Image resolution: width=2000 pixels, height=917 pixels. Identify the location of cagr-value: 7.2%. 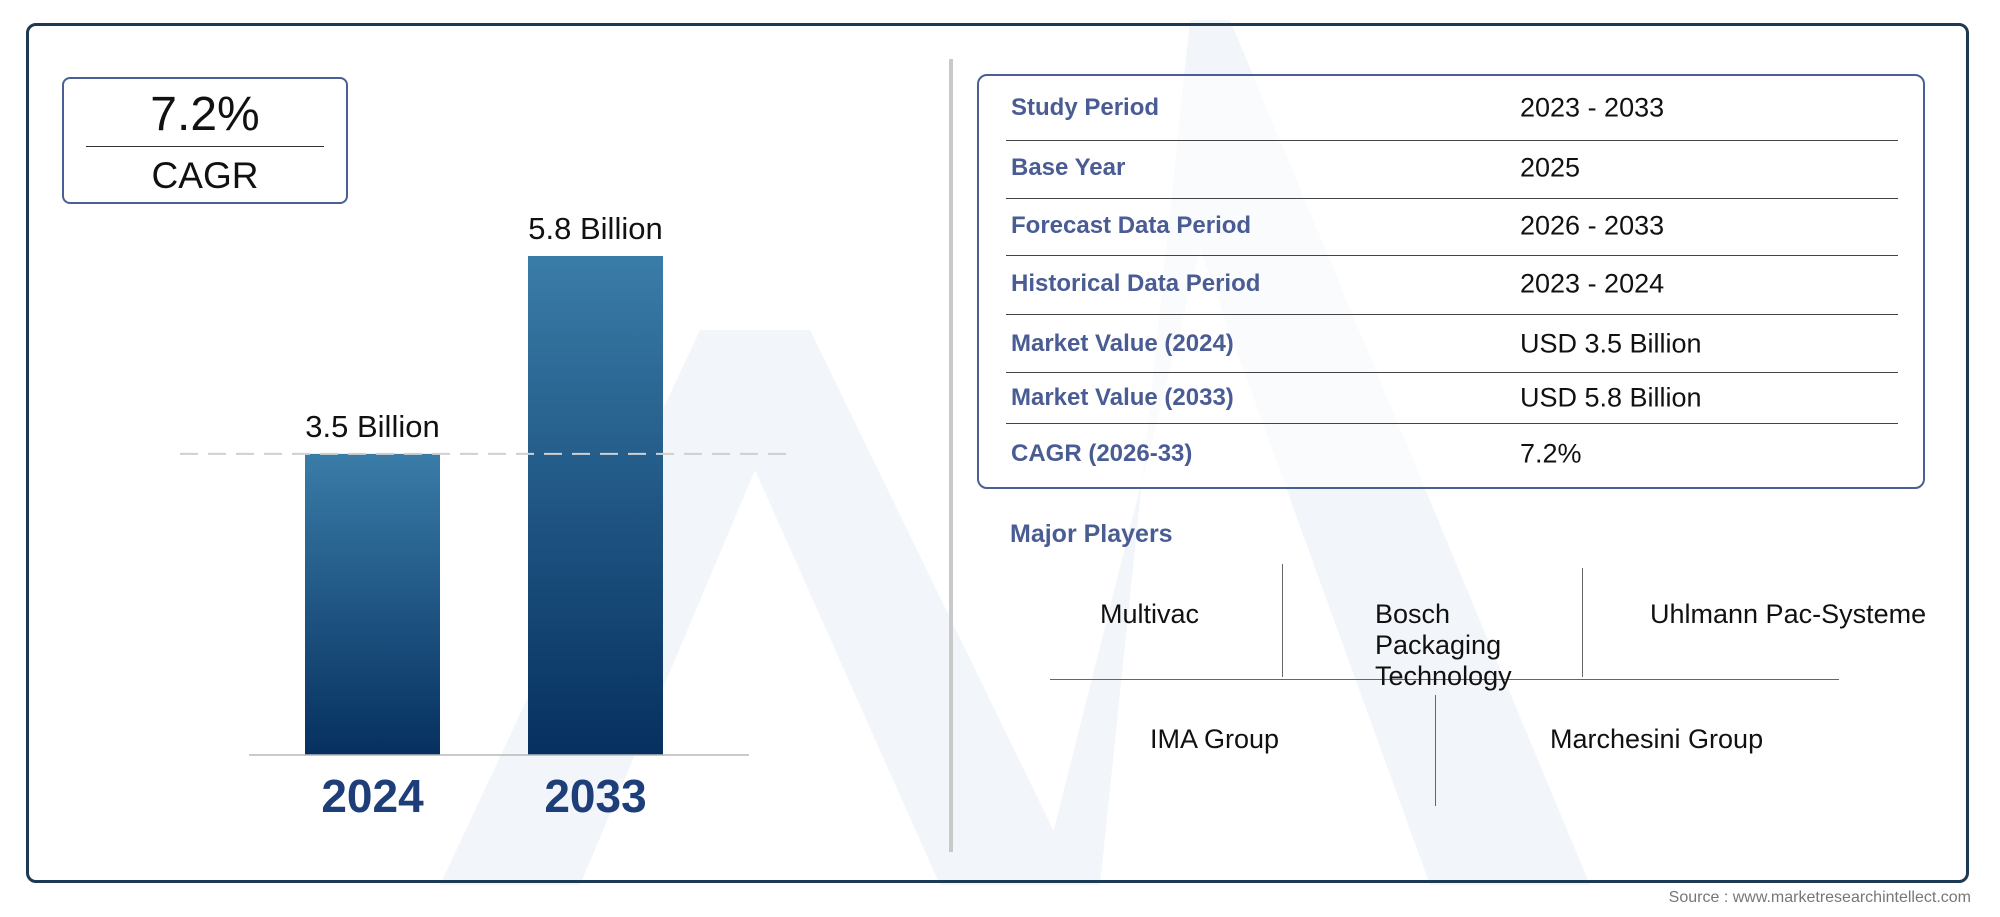
(205, 114).